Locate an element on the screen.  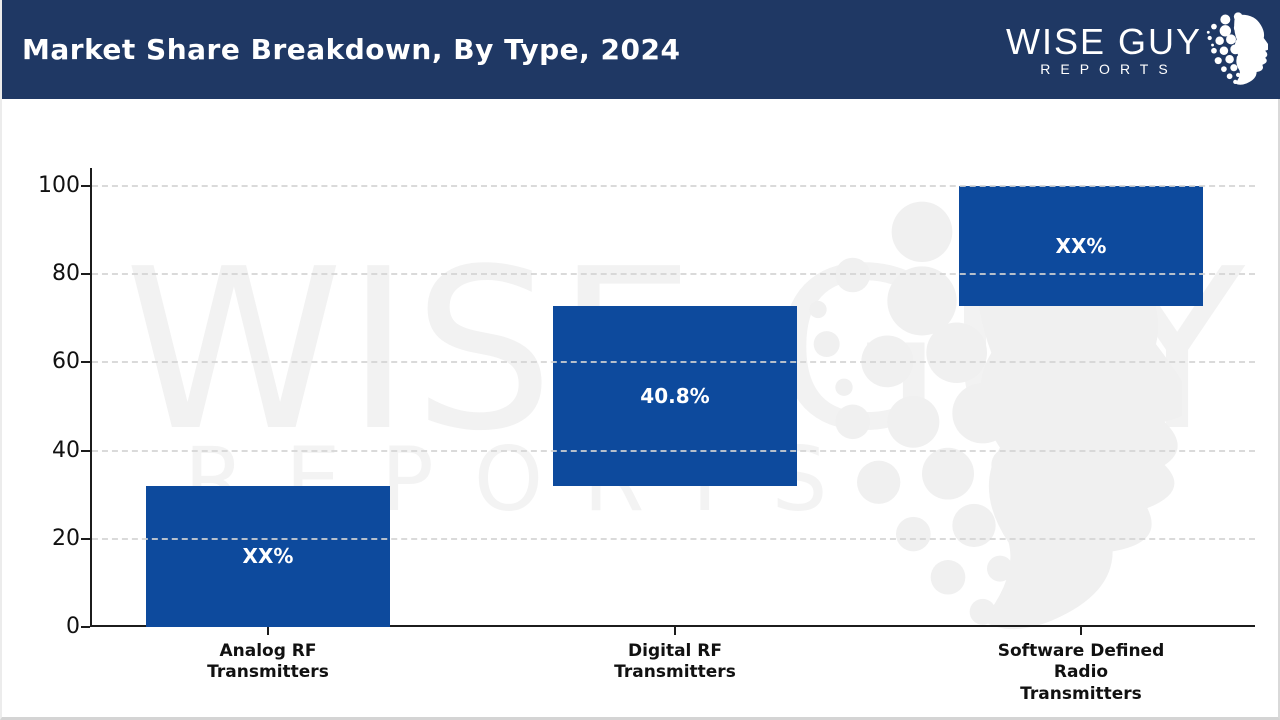
y-tick-label-100: 100 is located at coordinates (59, 185).